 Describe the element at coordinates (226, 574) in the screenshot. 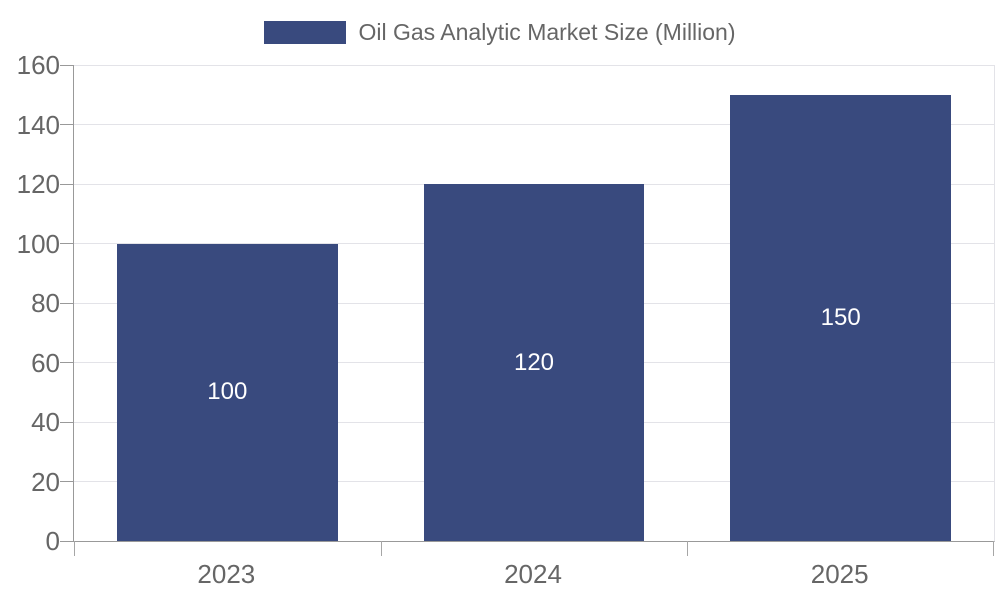

I see `x-axis-label: 2023` at that location.